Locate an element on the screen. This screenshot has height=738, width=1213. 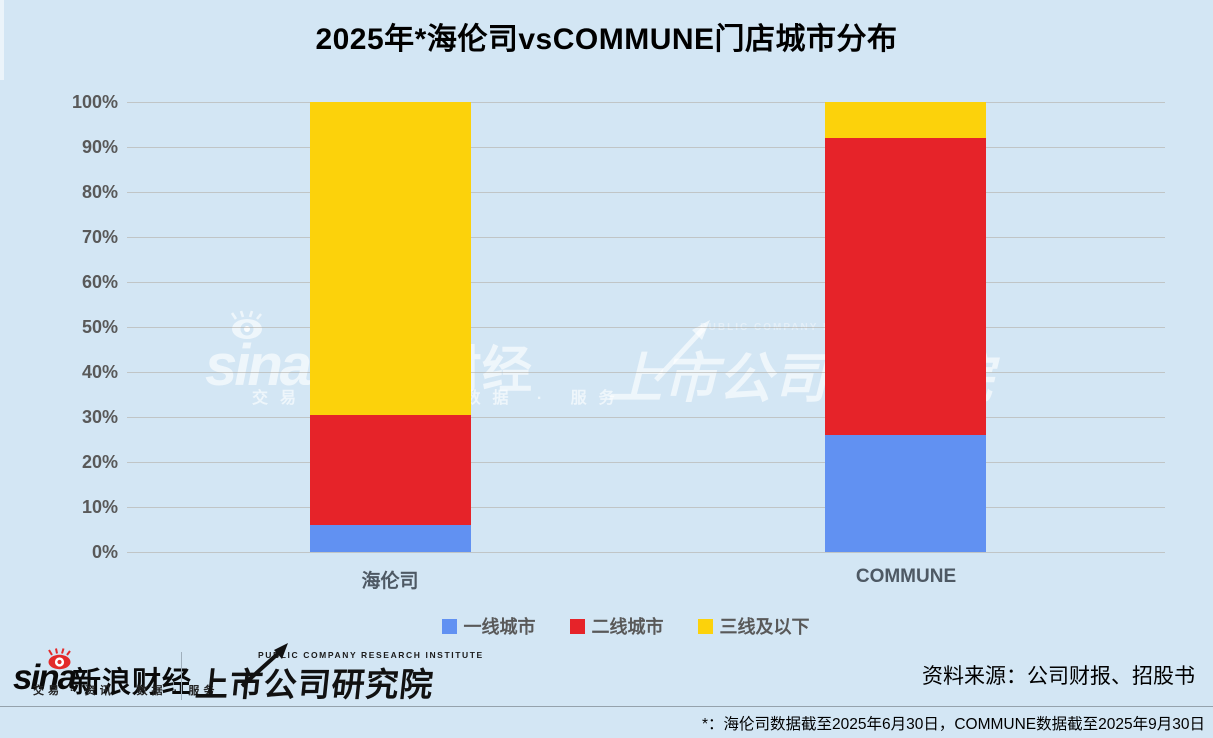
stacked-bar-helens is located at coordinates (390, 327).